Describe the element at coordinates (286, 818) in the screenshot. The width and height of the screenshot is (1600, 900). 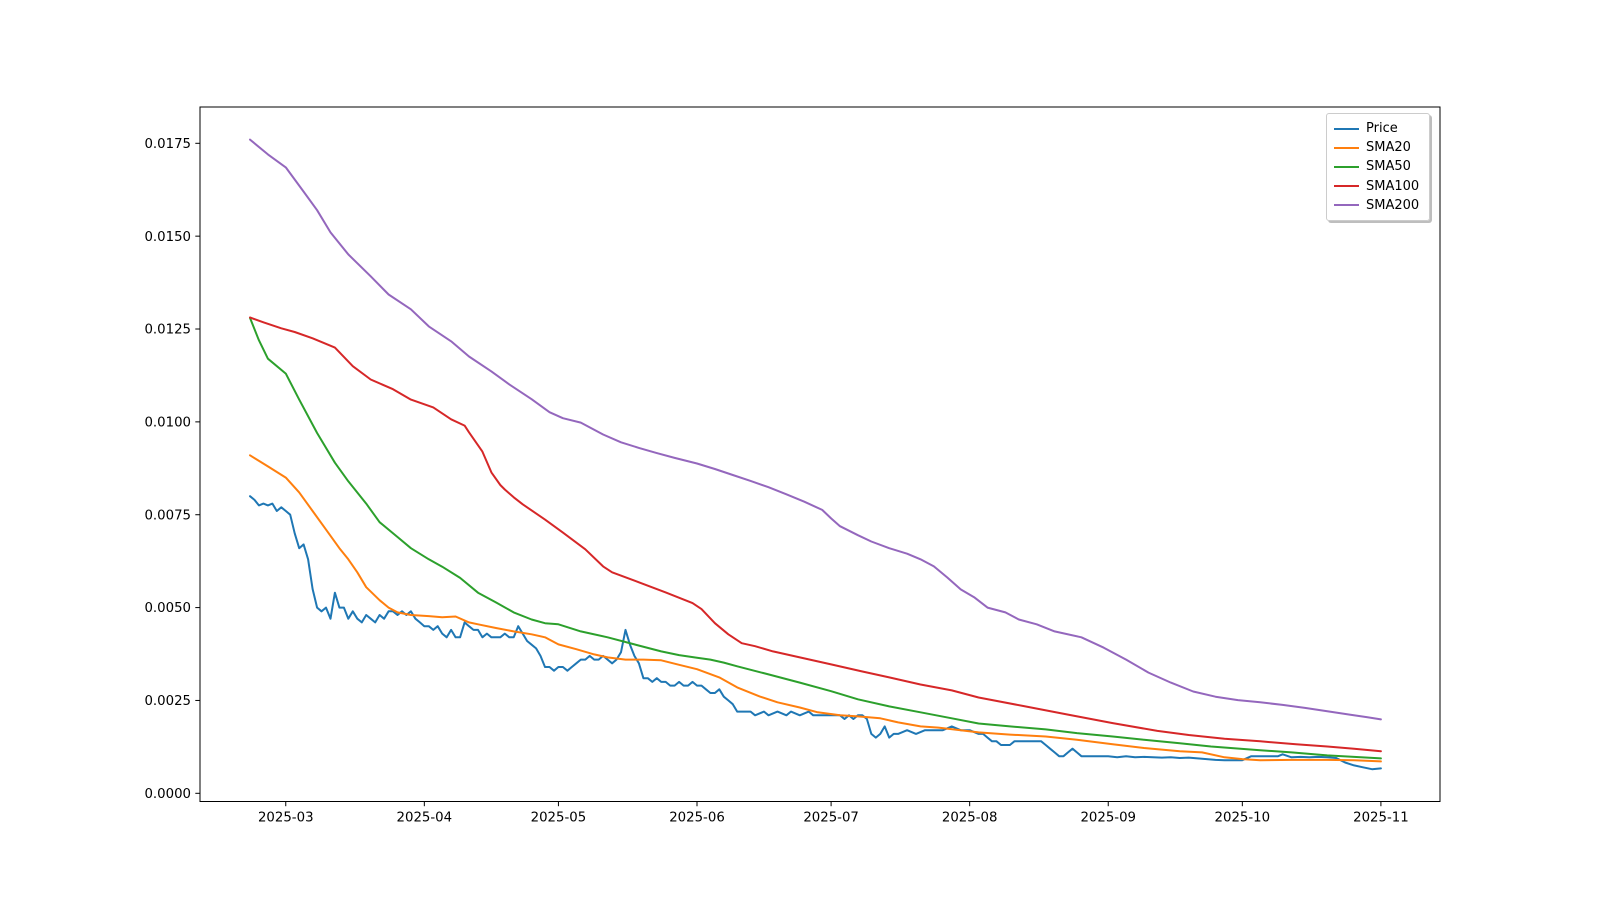
I see `x-tick-label: 2025-03` at that location.